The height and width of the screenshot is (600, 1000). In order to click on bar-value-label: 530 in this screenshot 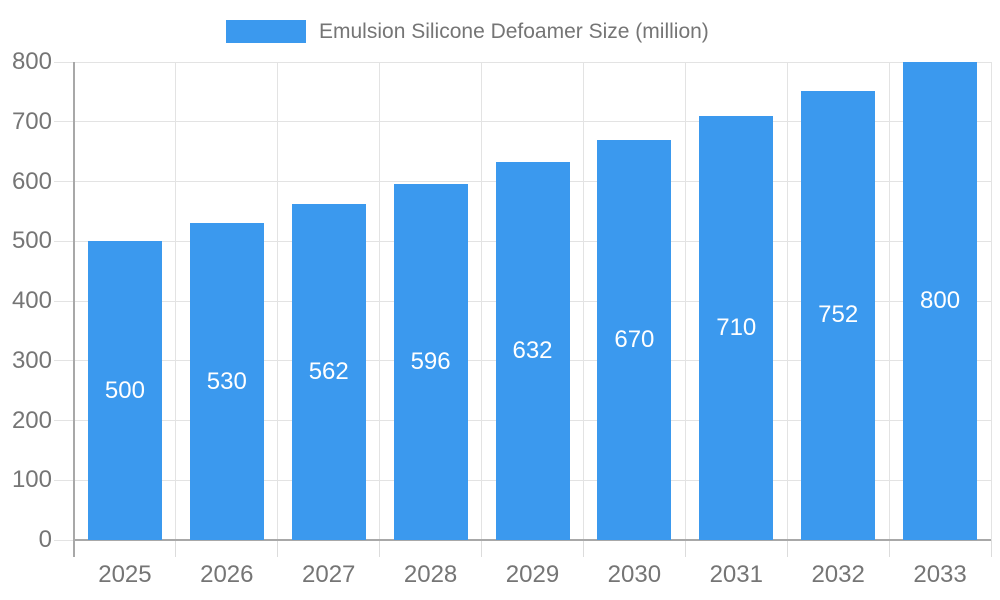, I will do `click(226, 381)`.